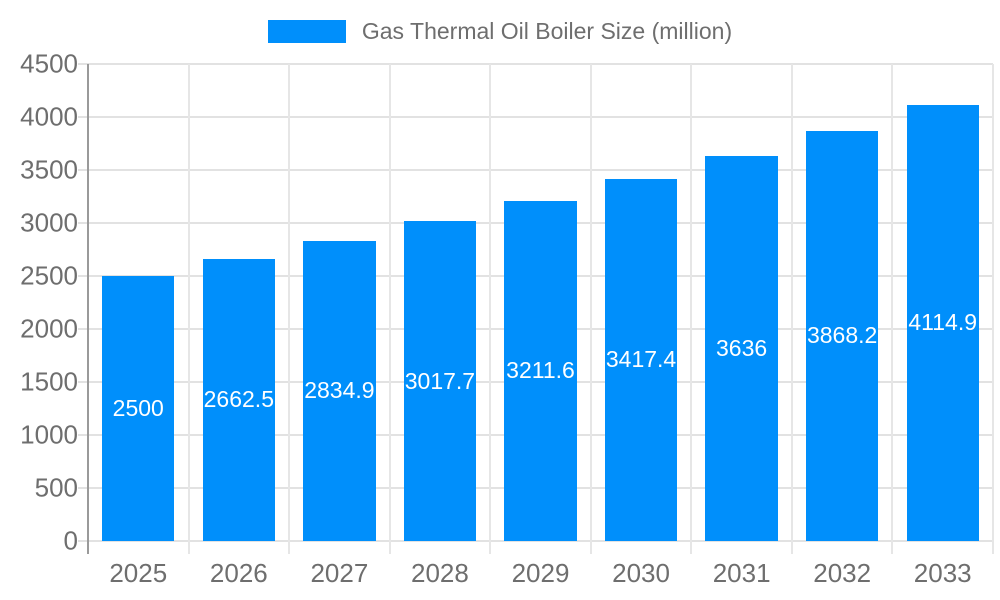 This screenshot has height=600, width=1000. Describe the element at coordinates (39, 302) in the screenshot. I see `y-axis-labels: 0 500 1000 1500 2000 2500 3000 3500 4000 4500` at that location.